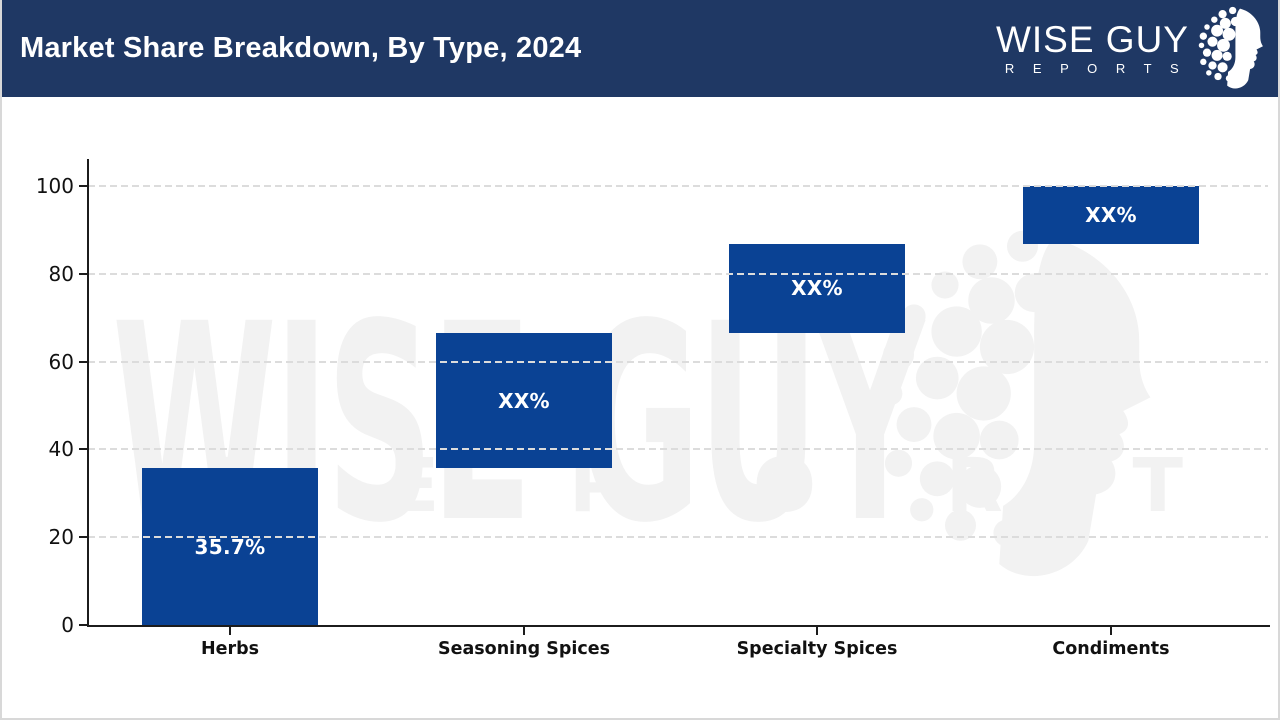  Describe the element at coordinates (61, 273) in the screenshot. I see `y-tick-label: 80` at that location.